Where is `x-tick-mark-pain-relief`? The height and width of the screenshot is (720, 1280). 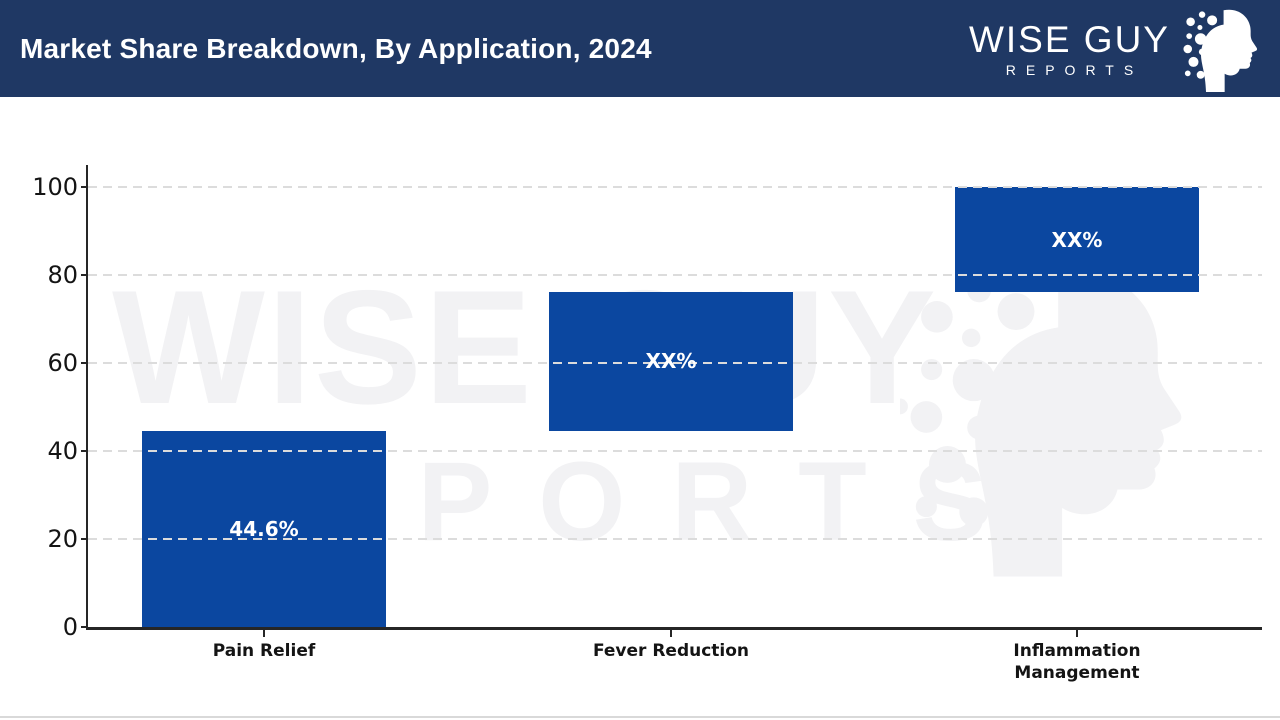
x-tick-mark-pain-relief is located at coordinates (264, 633).